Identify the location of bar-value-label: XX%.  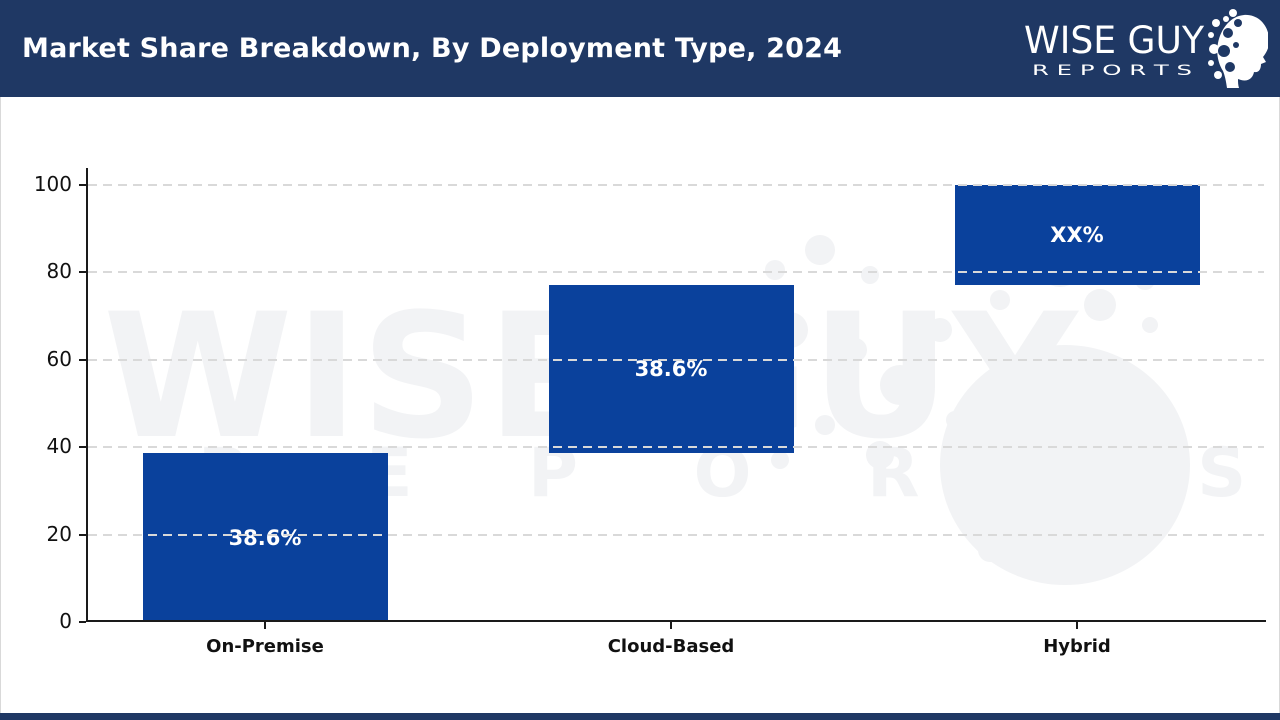
(1077, 234).